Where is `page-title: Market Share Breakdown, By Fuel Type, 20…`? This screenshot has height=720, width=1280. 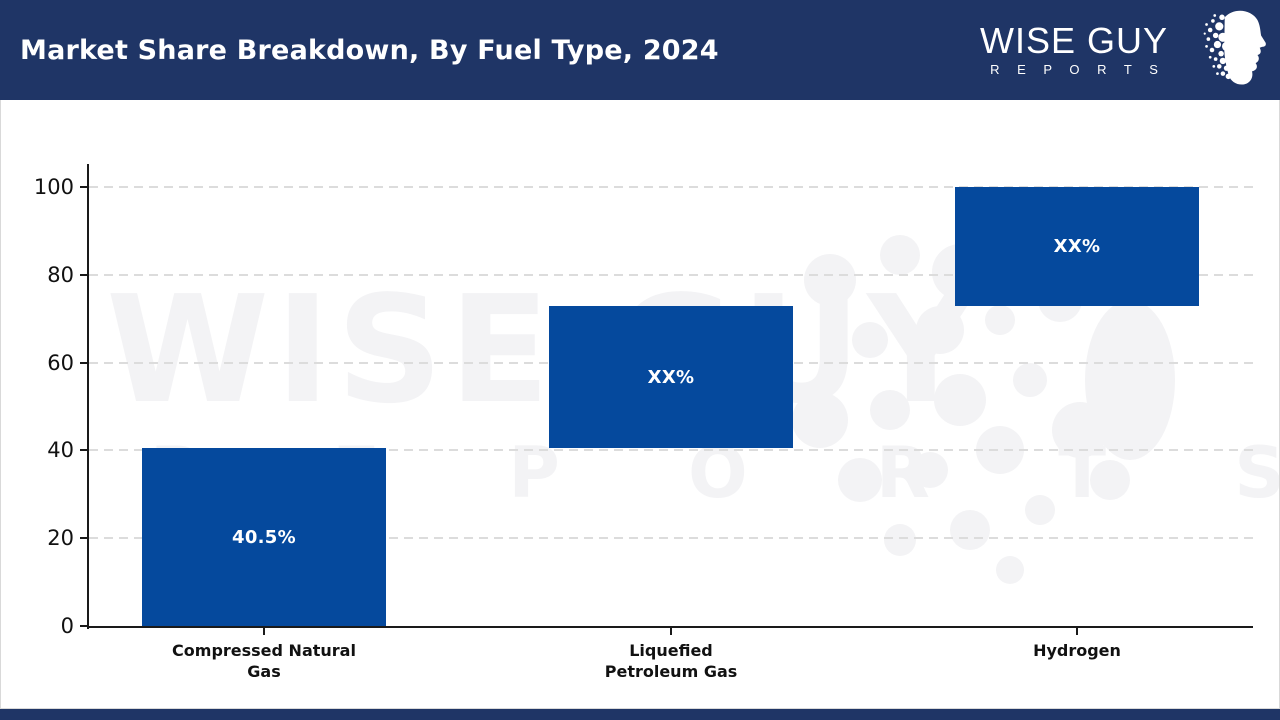
page-title: Market Share Breakdown, By Fuel Type, 20… is located at coordinates (369, 50).